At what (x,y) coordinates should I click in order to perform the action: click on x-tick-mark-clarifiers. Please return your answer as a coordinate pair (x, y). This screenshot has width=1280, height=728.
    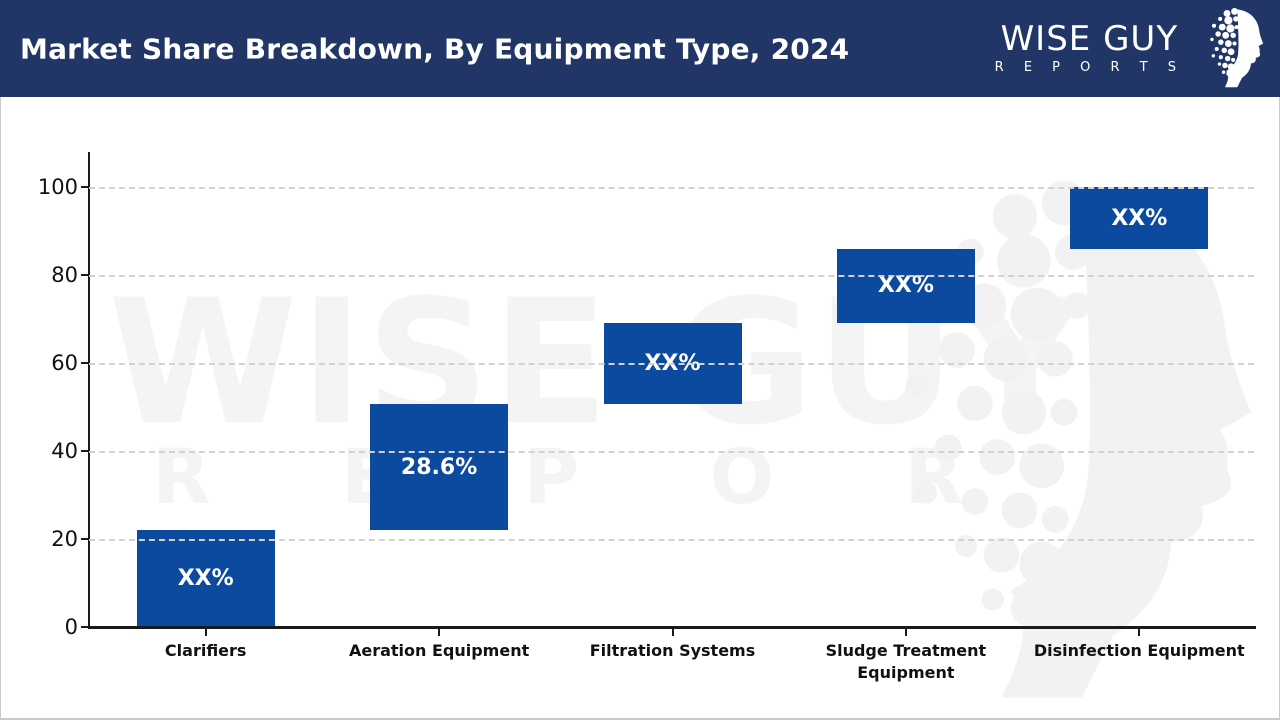
    Looking at the image, I should click on (205, 632).